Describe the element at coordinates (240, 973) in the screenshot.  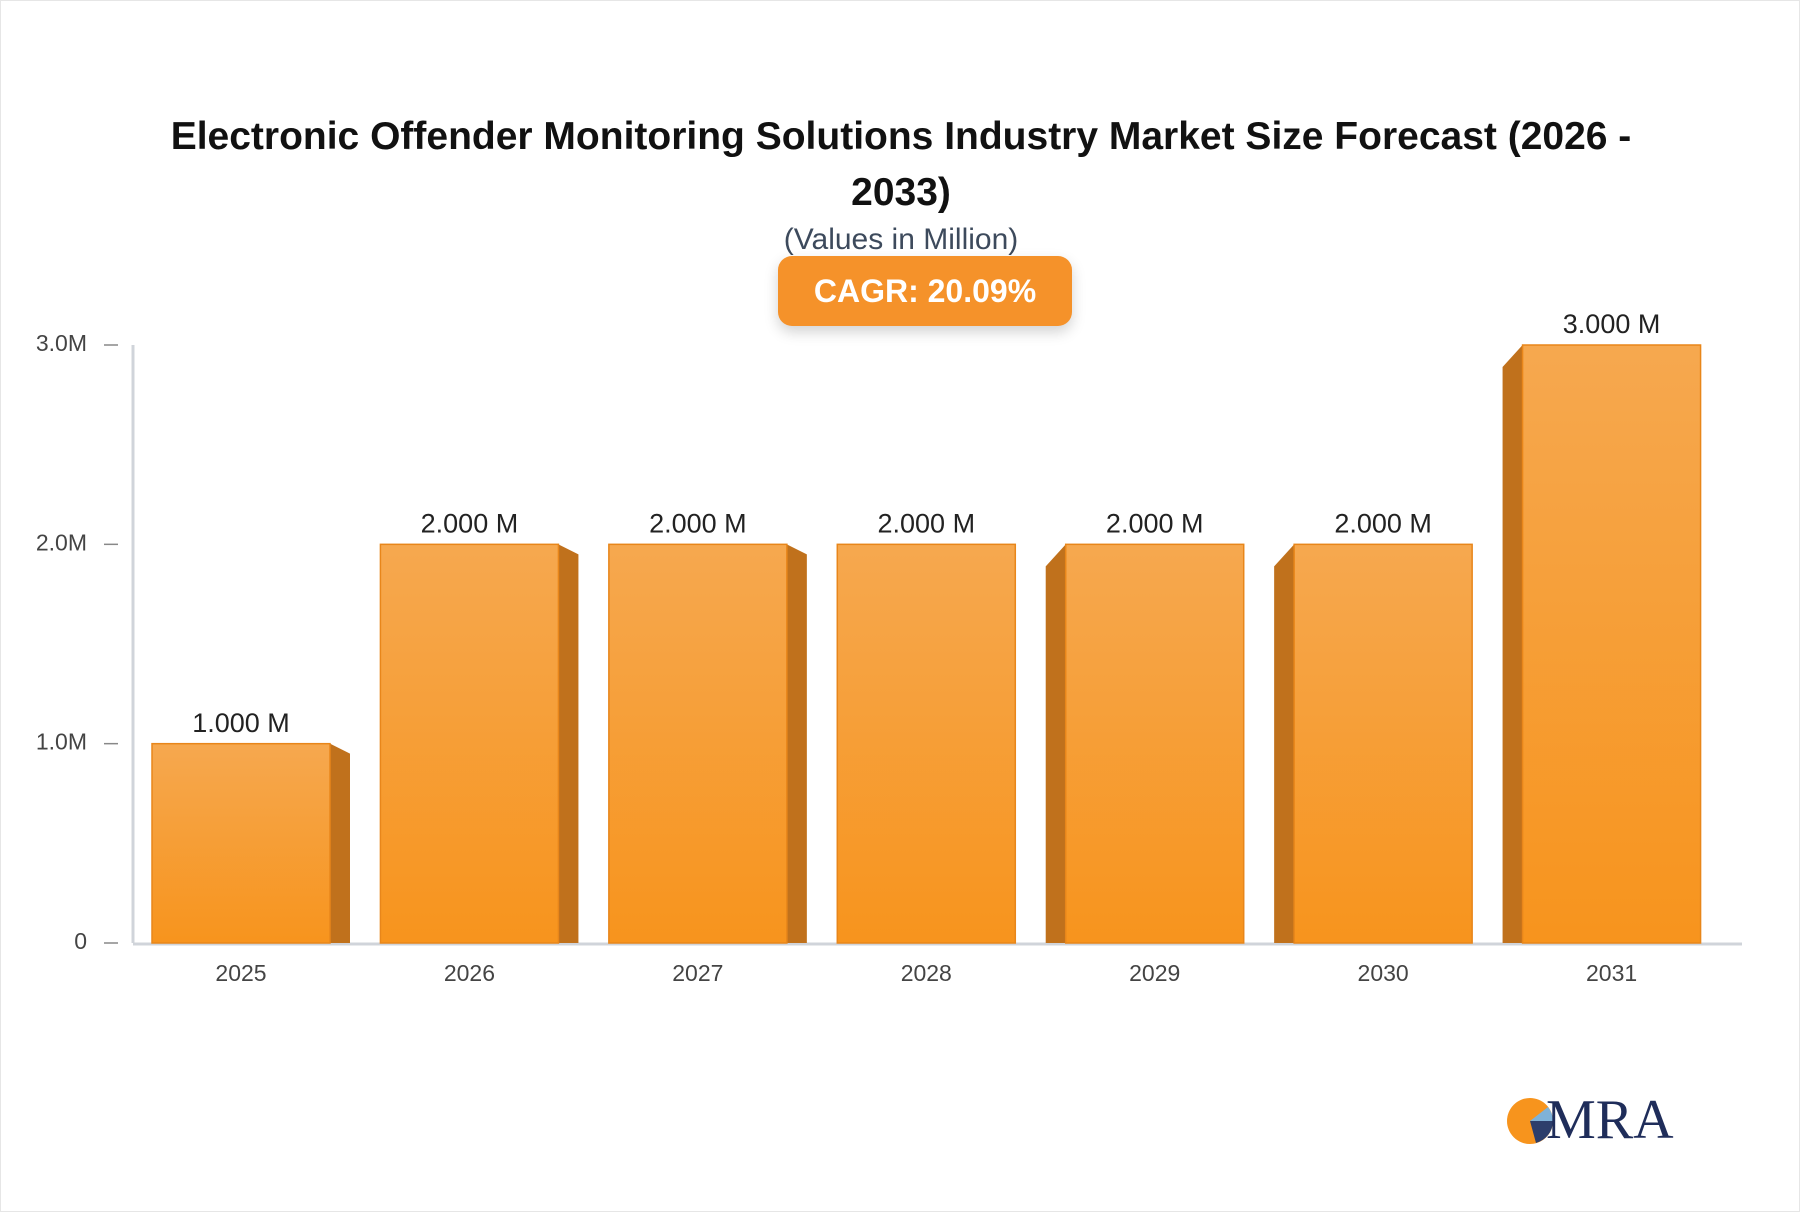
I see `x-tick-label: 2025` at that location.